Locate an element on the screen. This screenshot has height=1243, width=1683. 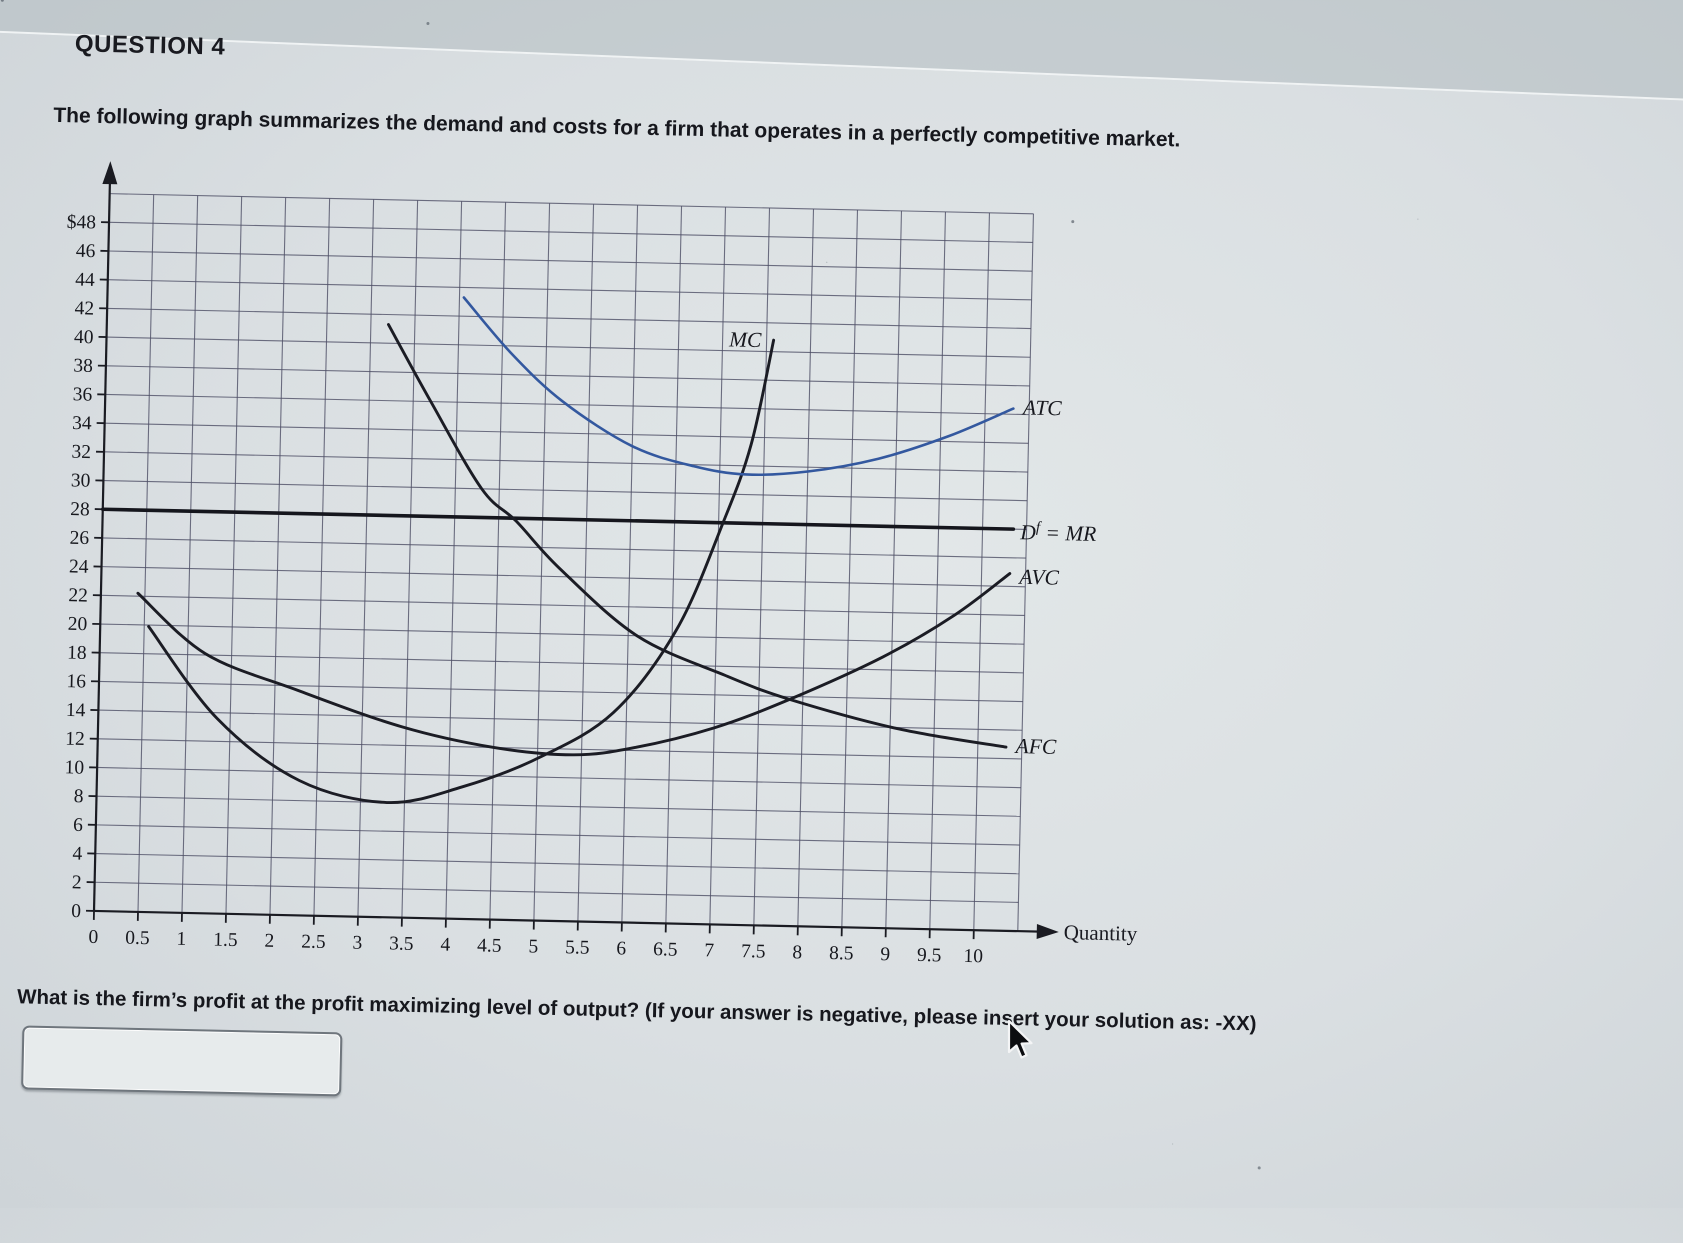
svg-text: 1 is located at coordinates (181, 939).